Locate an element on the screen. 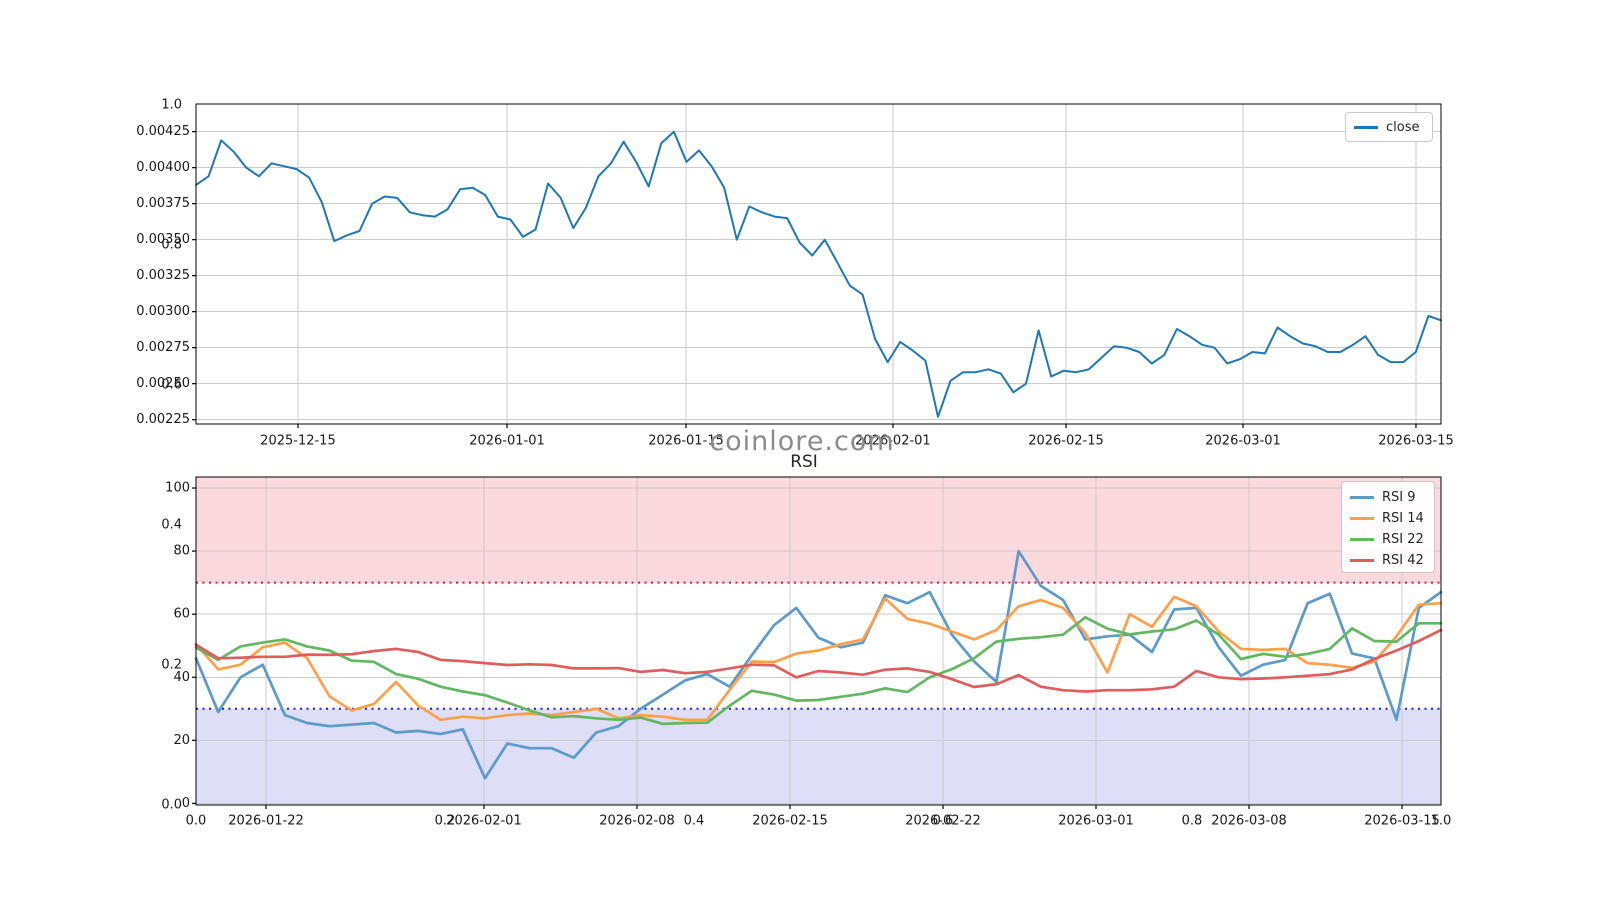  y-tick-label: 0 is located at coordinates (186, 803).